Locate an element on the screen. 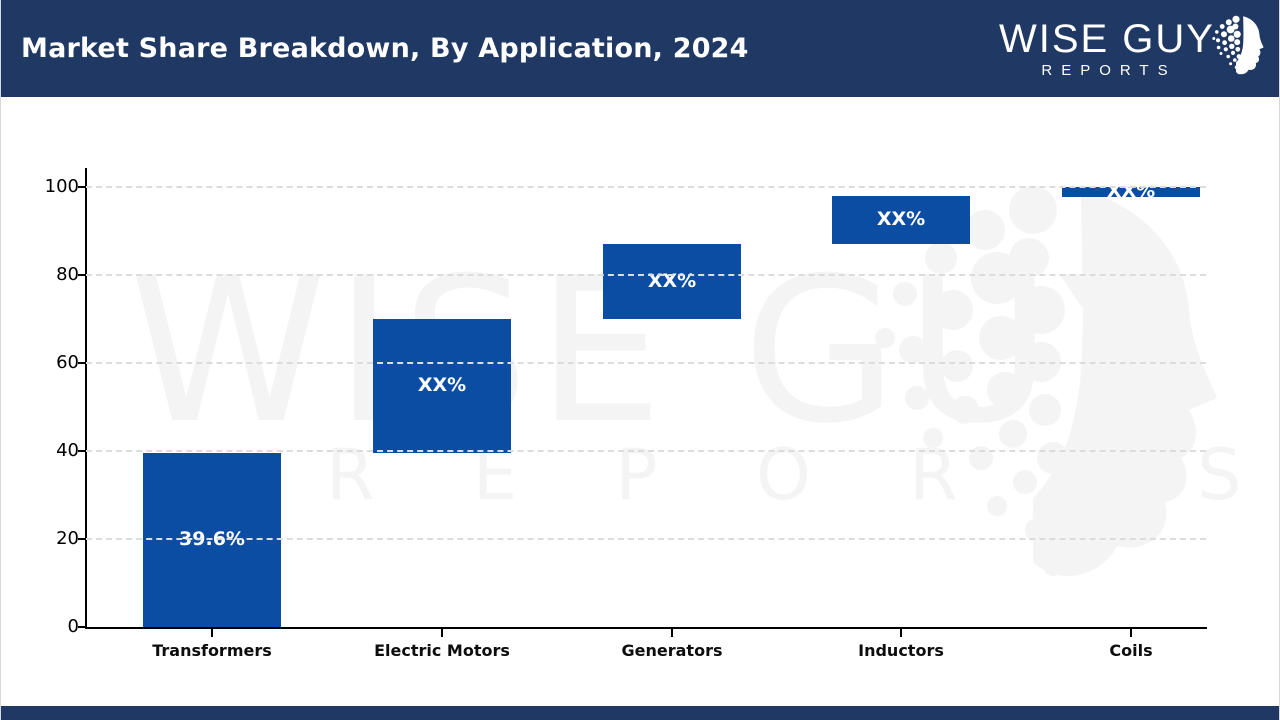 The width and height of the screenshot is (1280, 720). bar-generators: XX% is located at coordinates (672, 281).